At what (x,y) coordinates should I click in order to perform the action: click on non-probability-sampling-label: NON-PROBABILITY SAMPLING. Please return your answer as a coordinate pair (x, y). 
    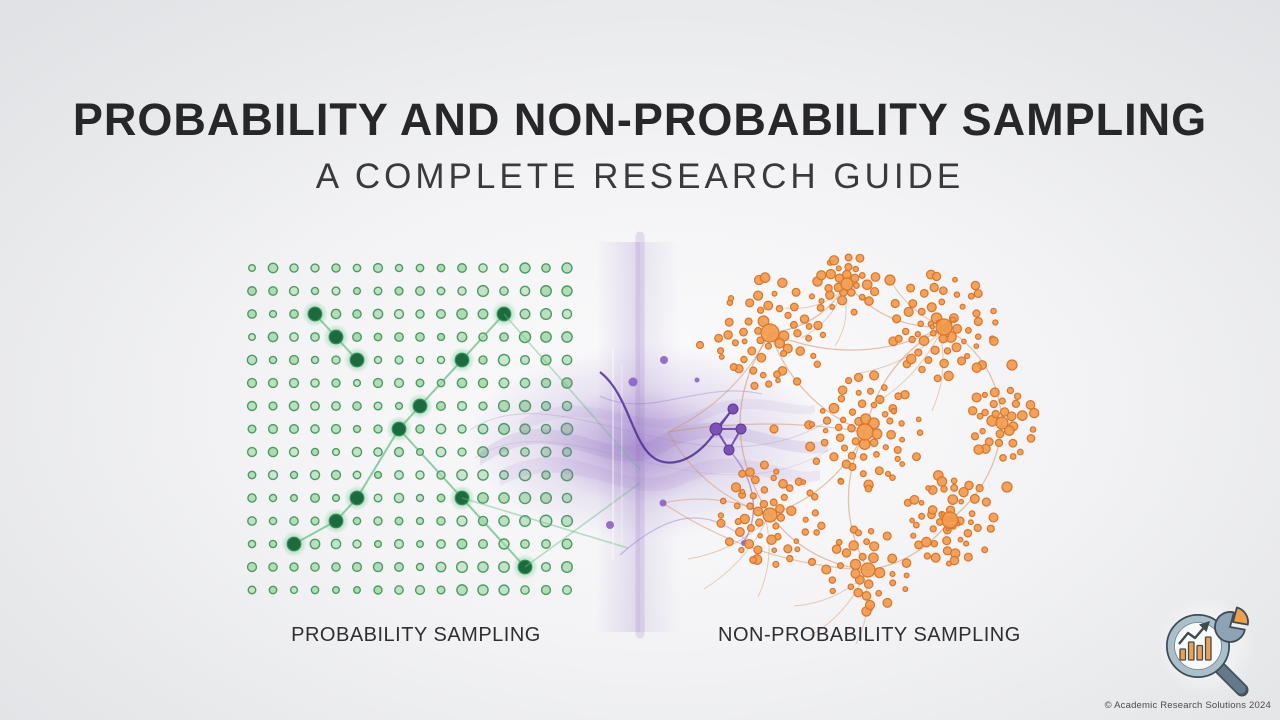
    Looking at the image, I should click on (869, 635).